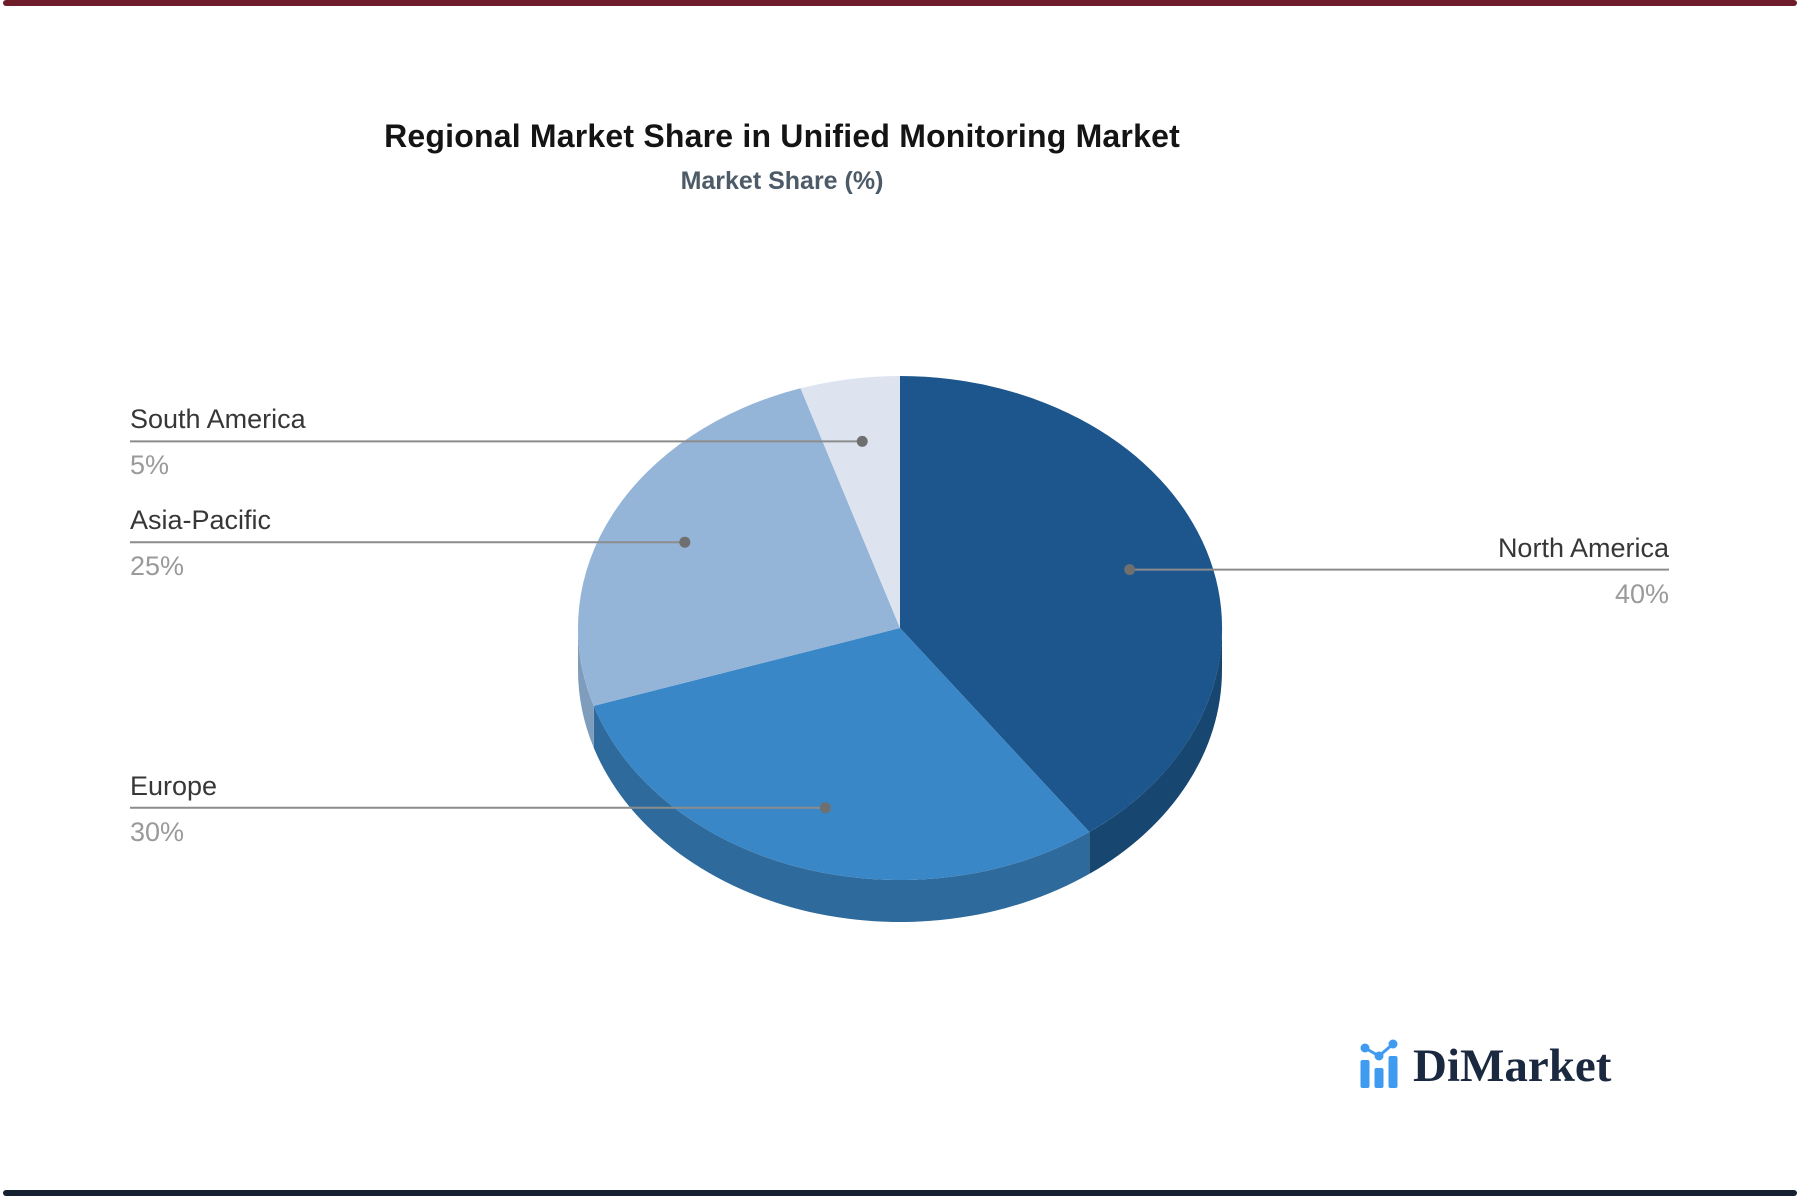  Describe the element at coordinates (1130, 570) in the screenshot. I see `leader-dot-north-america` at that location.